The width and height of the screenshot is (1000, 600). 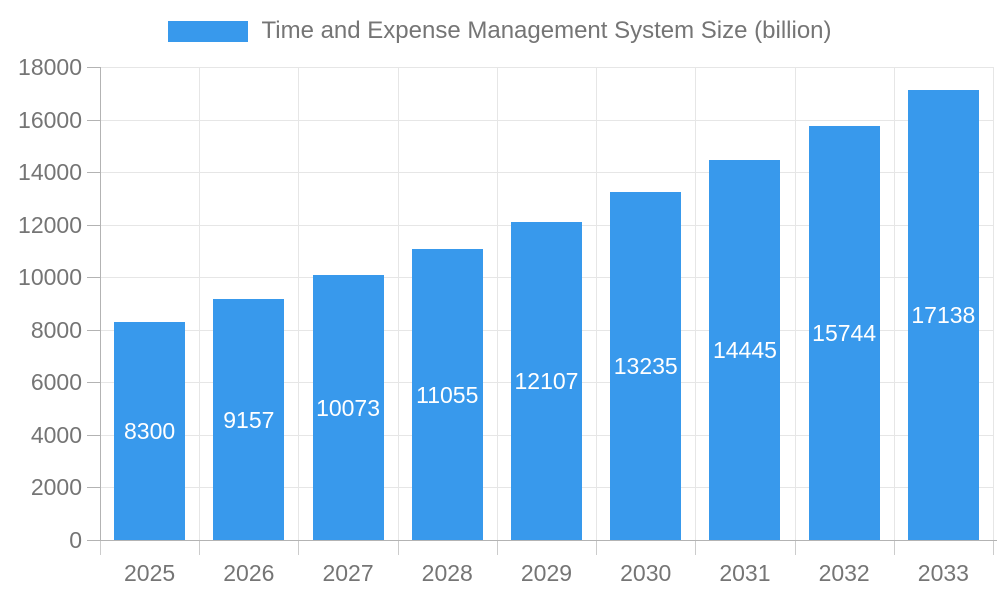 I want to click on y-tick-label: 16000, so click(x=50, y=119).